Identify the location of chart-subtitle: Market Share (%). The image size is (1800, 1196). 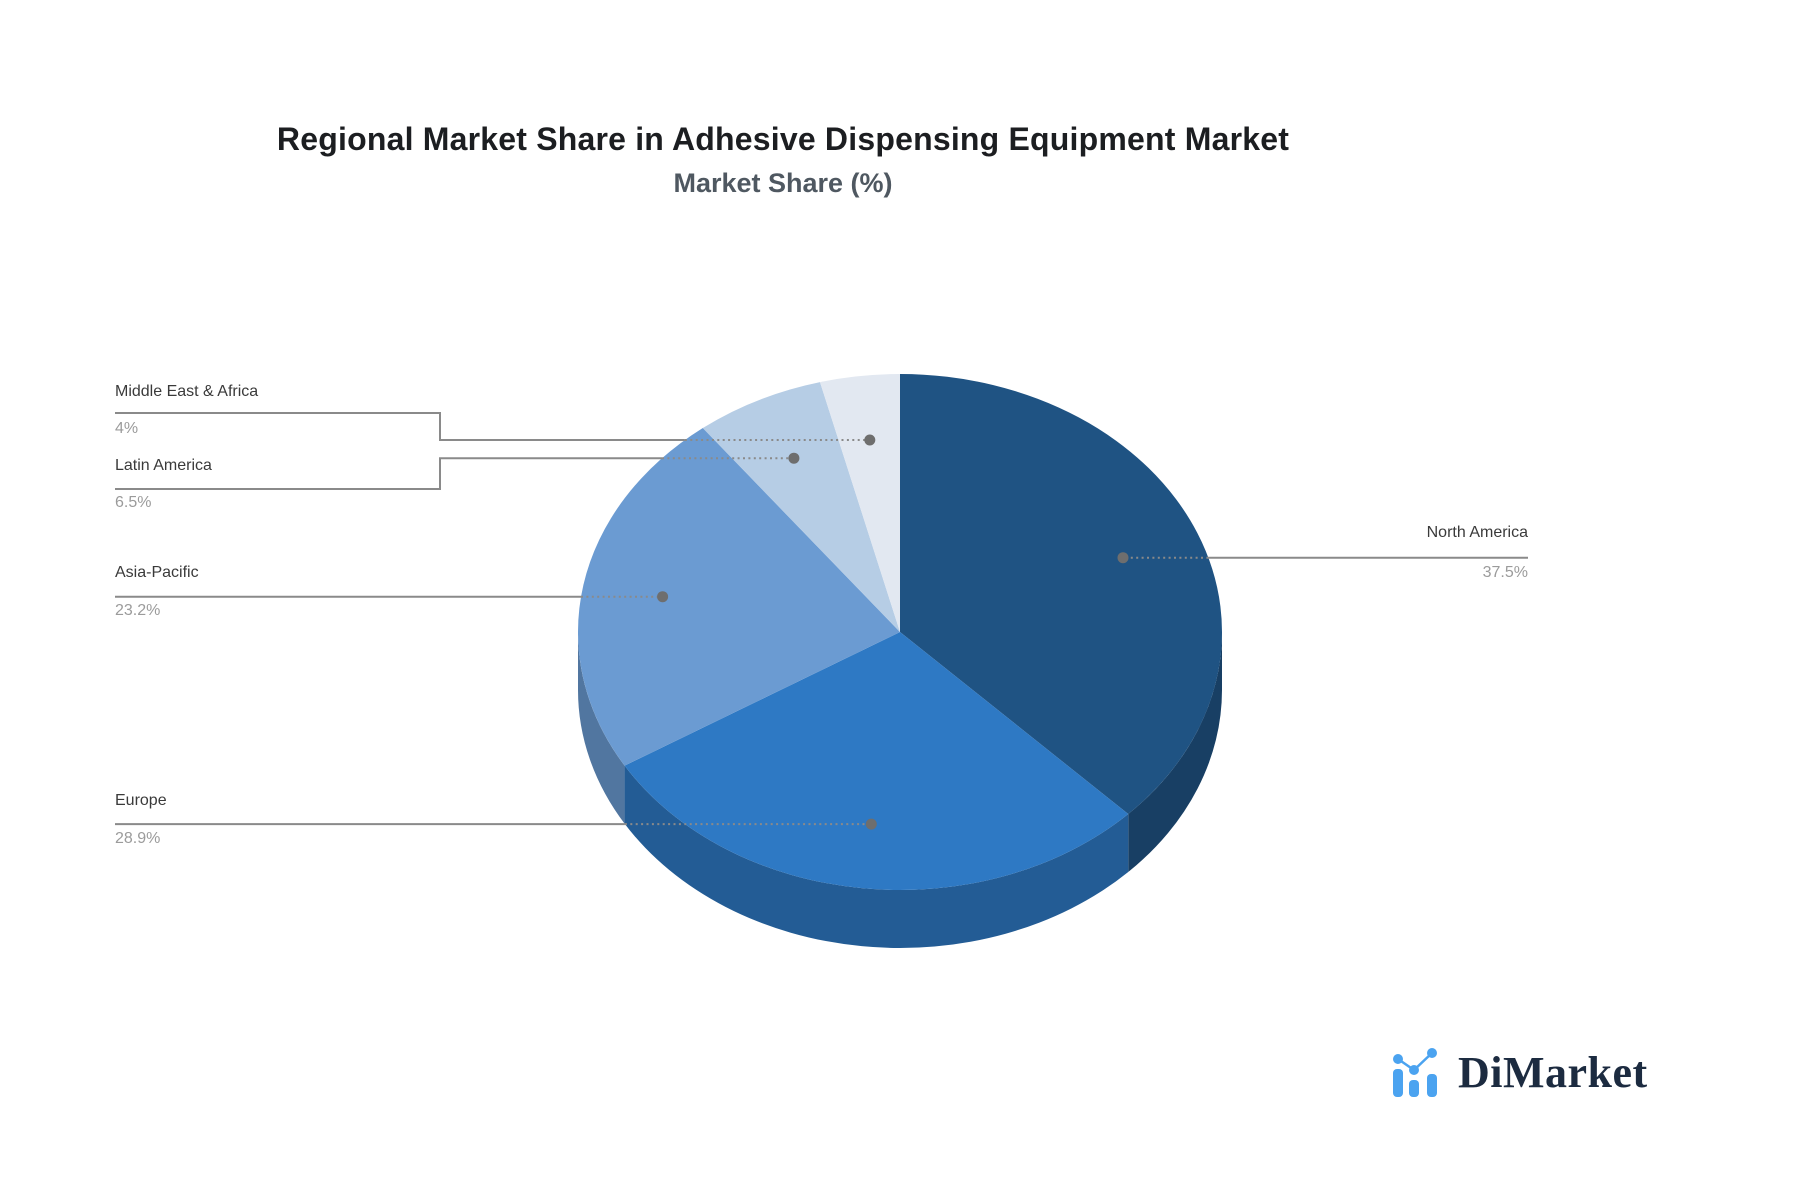
(783, 183).